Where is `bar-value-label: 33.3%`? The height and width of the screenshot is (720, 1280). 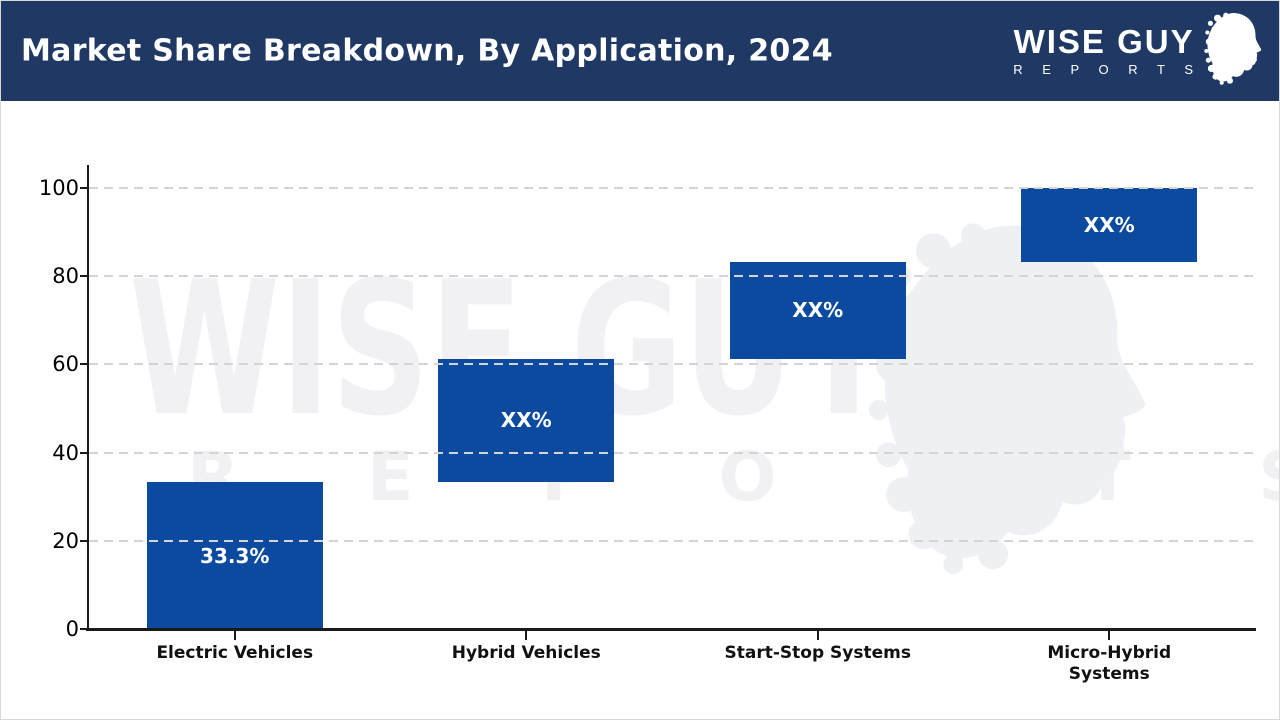 bar-value-label: 33.3% is located at coordinates (235, 555).